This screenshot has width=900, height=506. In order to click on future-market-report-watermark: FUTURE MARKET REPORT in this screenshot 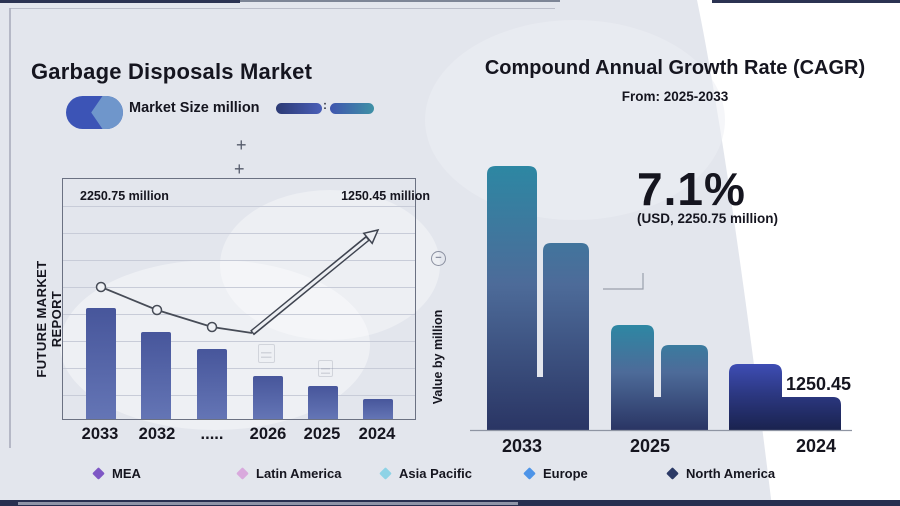, I will do `click(49, 319)`.